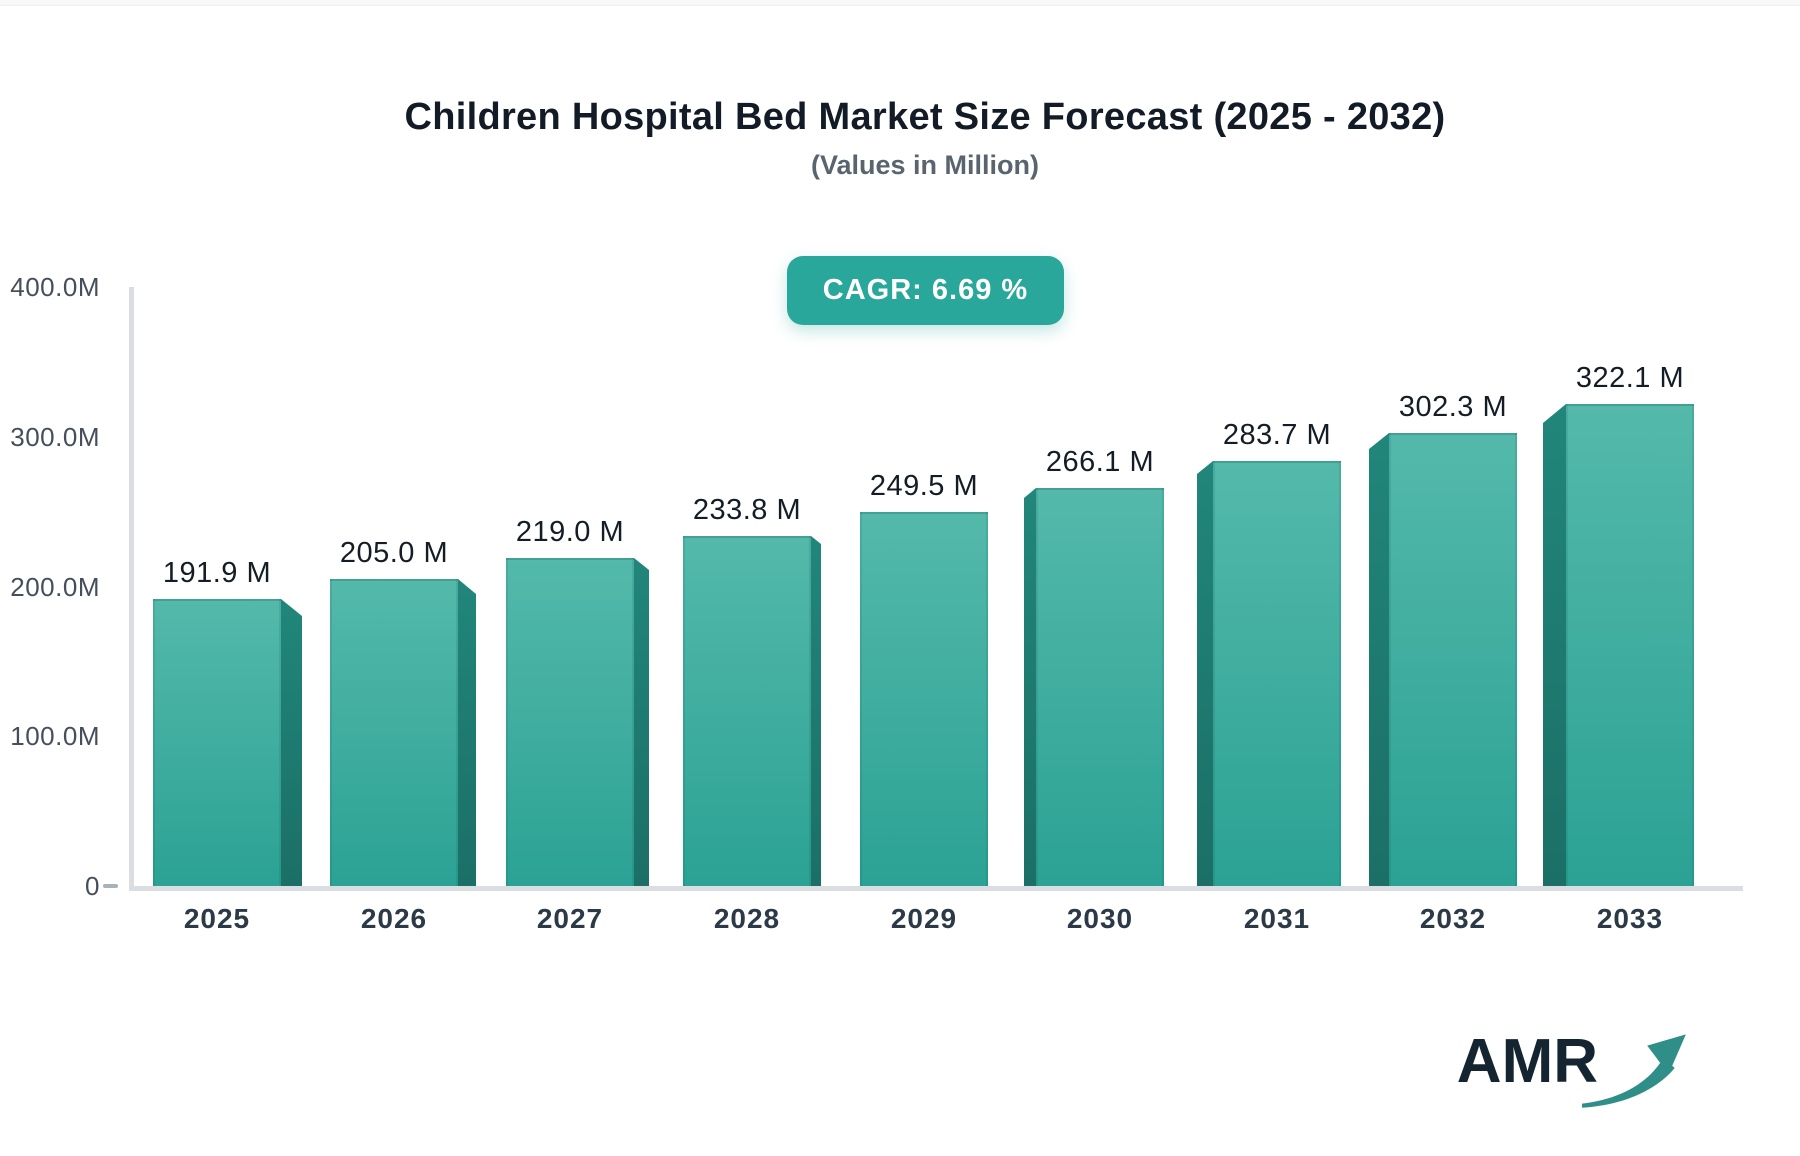  I want to click on x-axis-line, so click(936, 888).